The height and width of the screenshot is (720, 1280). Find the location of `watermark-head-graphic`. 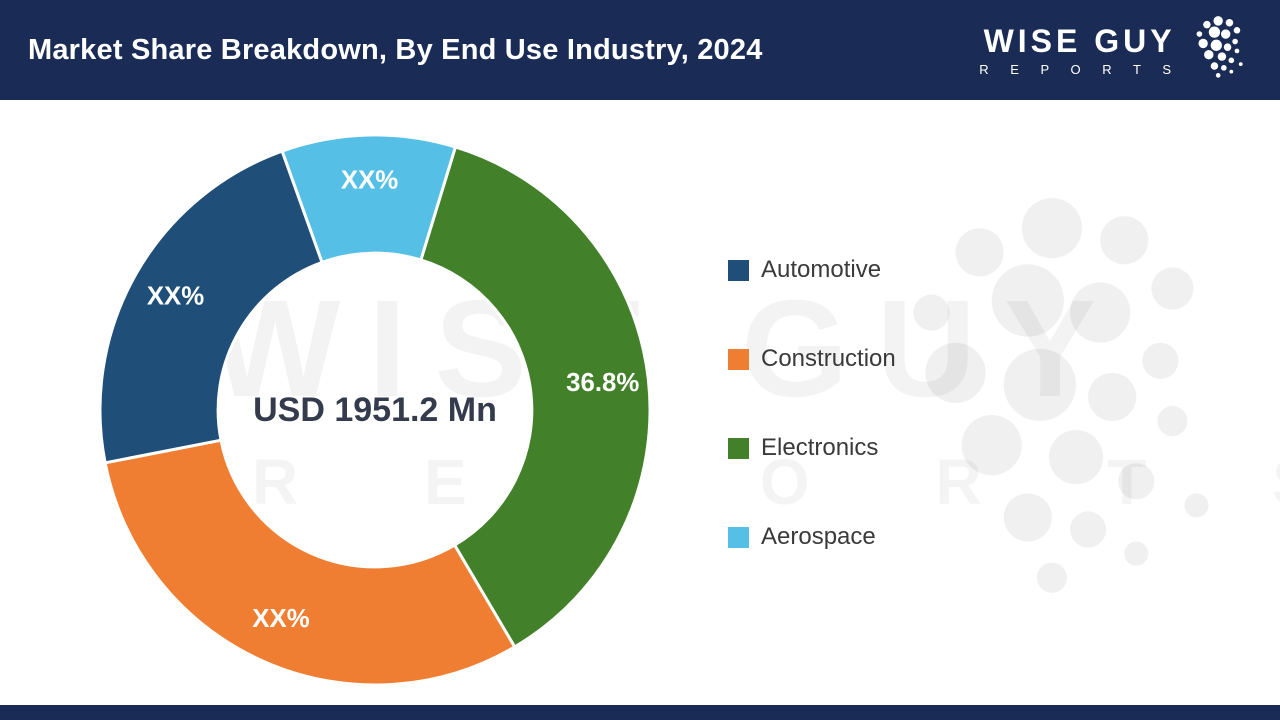

watermark-head-graphic is located at coordinates (1061, 395).